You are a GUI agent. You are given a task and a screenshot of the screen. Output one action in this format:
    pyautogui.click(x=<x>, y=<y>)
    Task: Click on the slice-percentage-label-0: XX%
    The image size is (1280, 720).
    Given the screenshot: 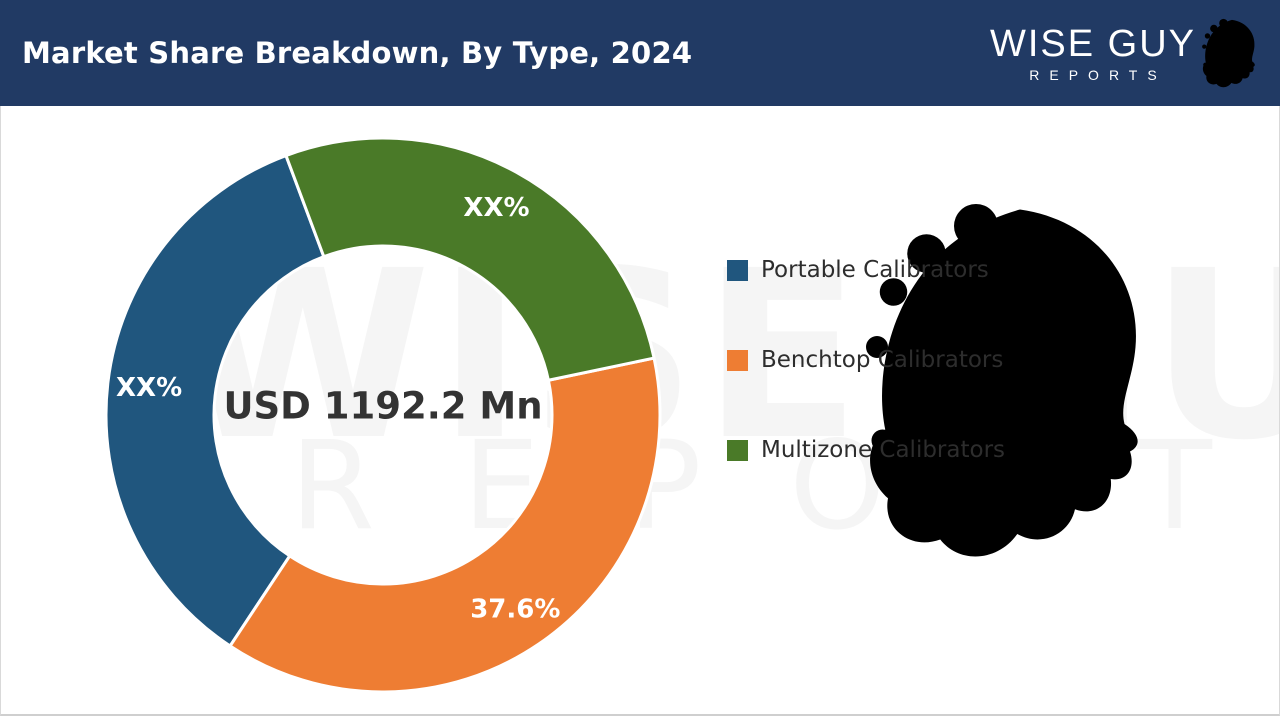 What is the action you would take?
    pyautogui.click(x=149, y=388)
    